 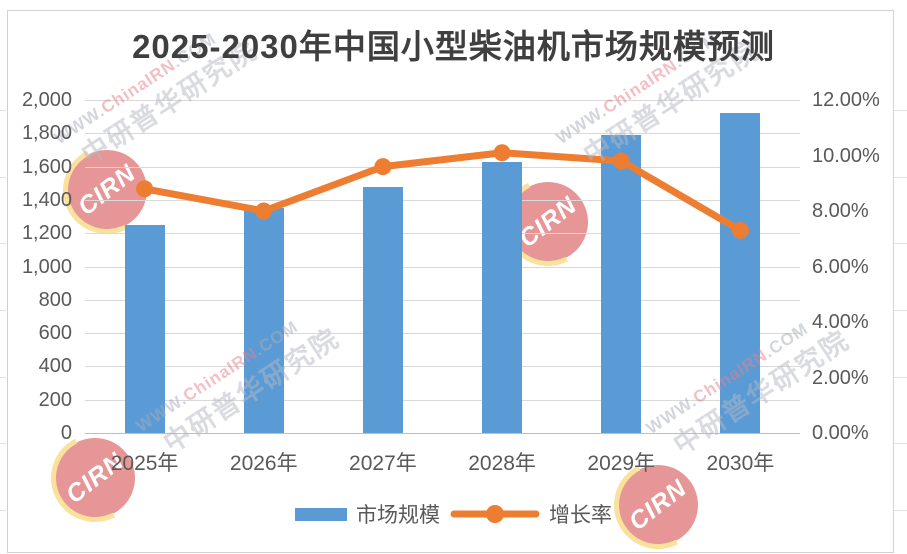 I want to click on legend-item-增长率: 增长率, so click(x=531, y=514).